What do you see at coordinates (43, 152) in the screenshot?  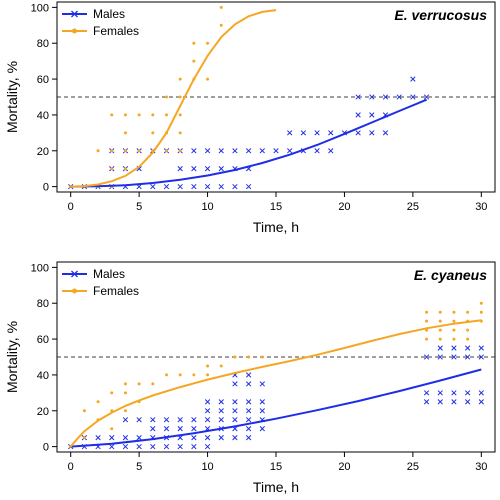 I see `y-tick-label: 20` at bounding box center [43, 152].